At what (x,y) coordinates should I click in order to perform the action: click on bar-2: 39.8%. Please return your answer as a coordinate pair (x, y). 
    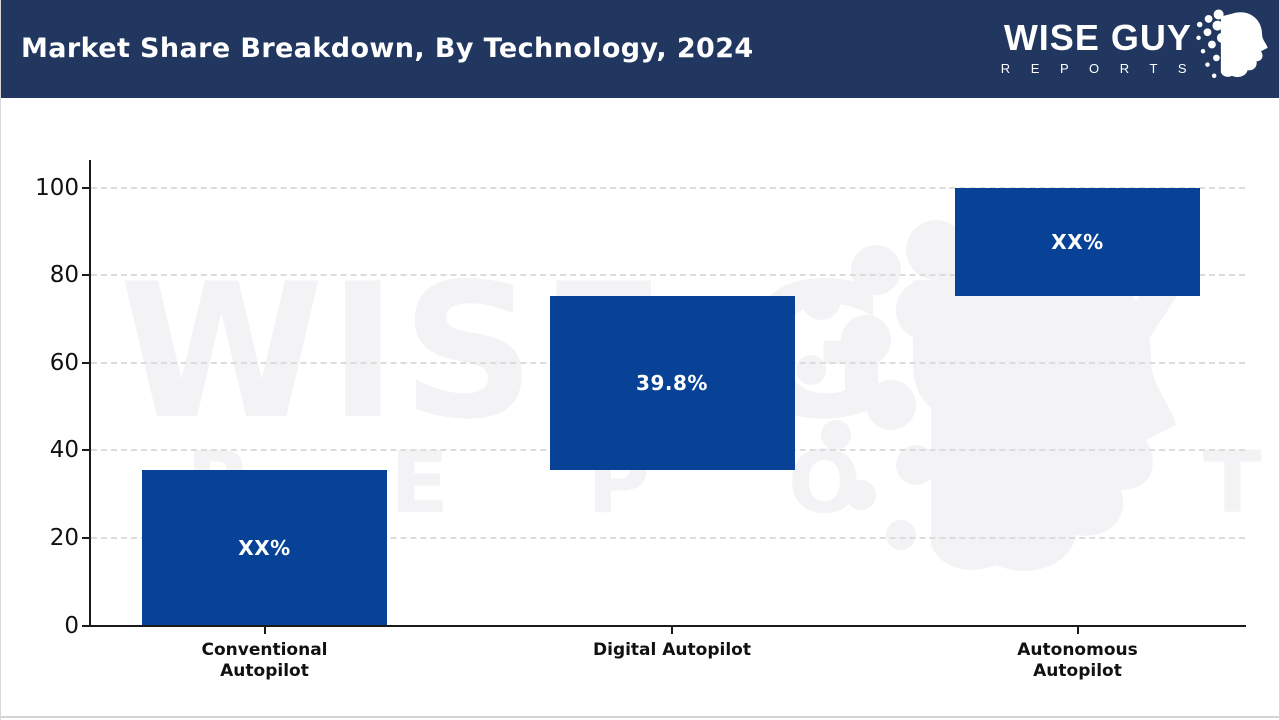
    Looking at the image, I should click on (672, 383).